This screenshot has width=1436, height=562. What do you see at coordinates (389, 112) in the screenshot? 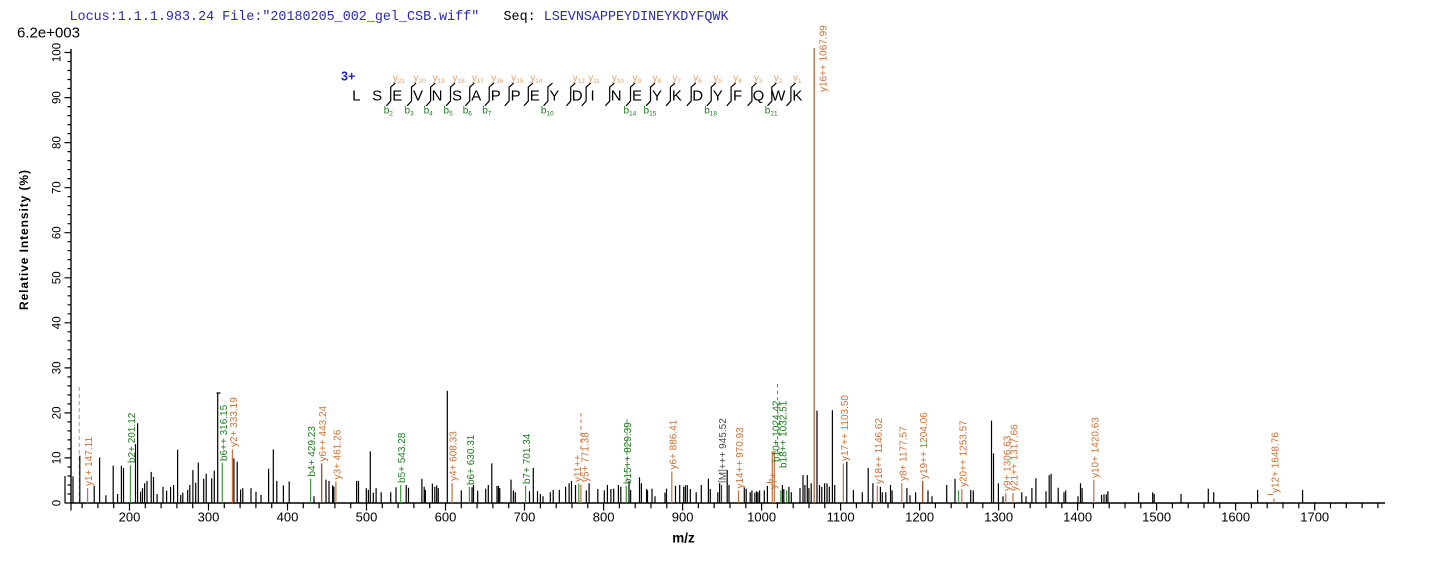
I see `svg-text: b2` at bounding box center [389, 112].